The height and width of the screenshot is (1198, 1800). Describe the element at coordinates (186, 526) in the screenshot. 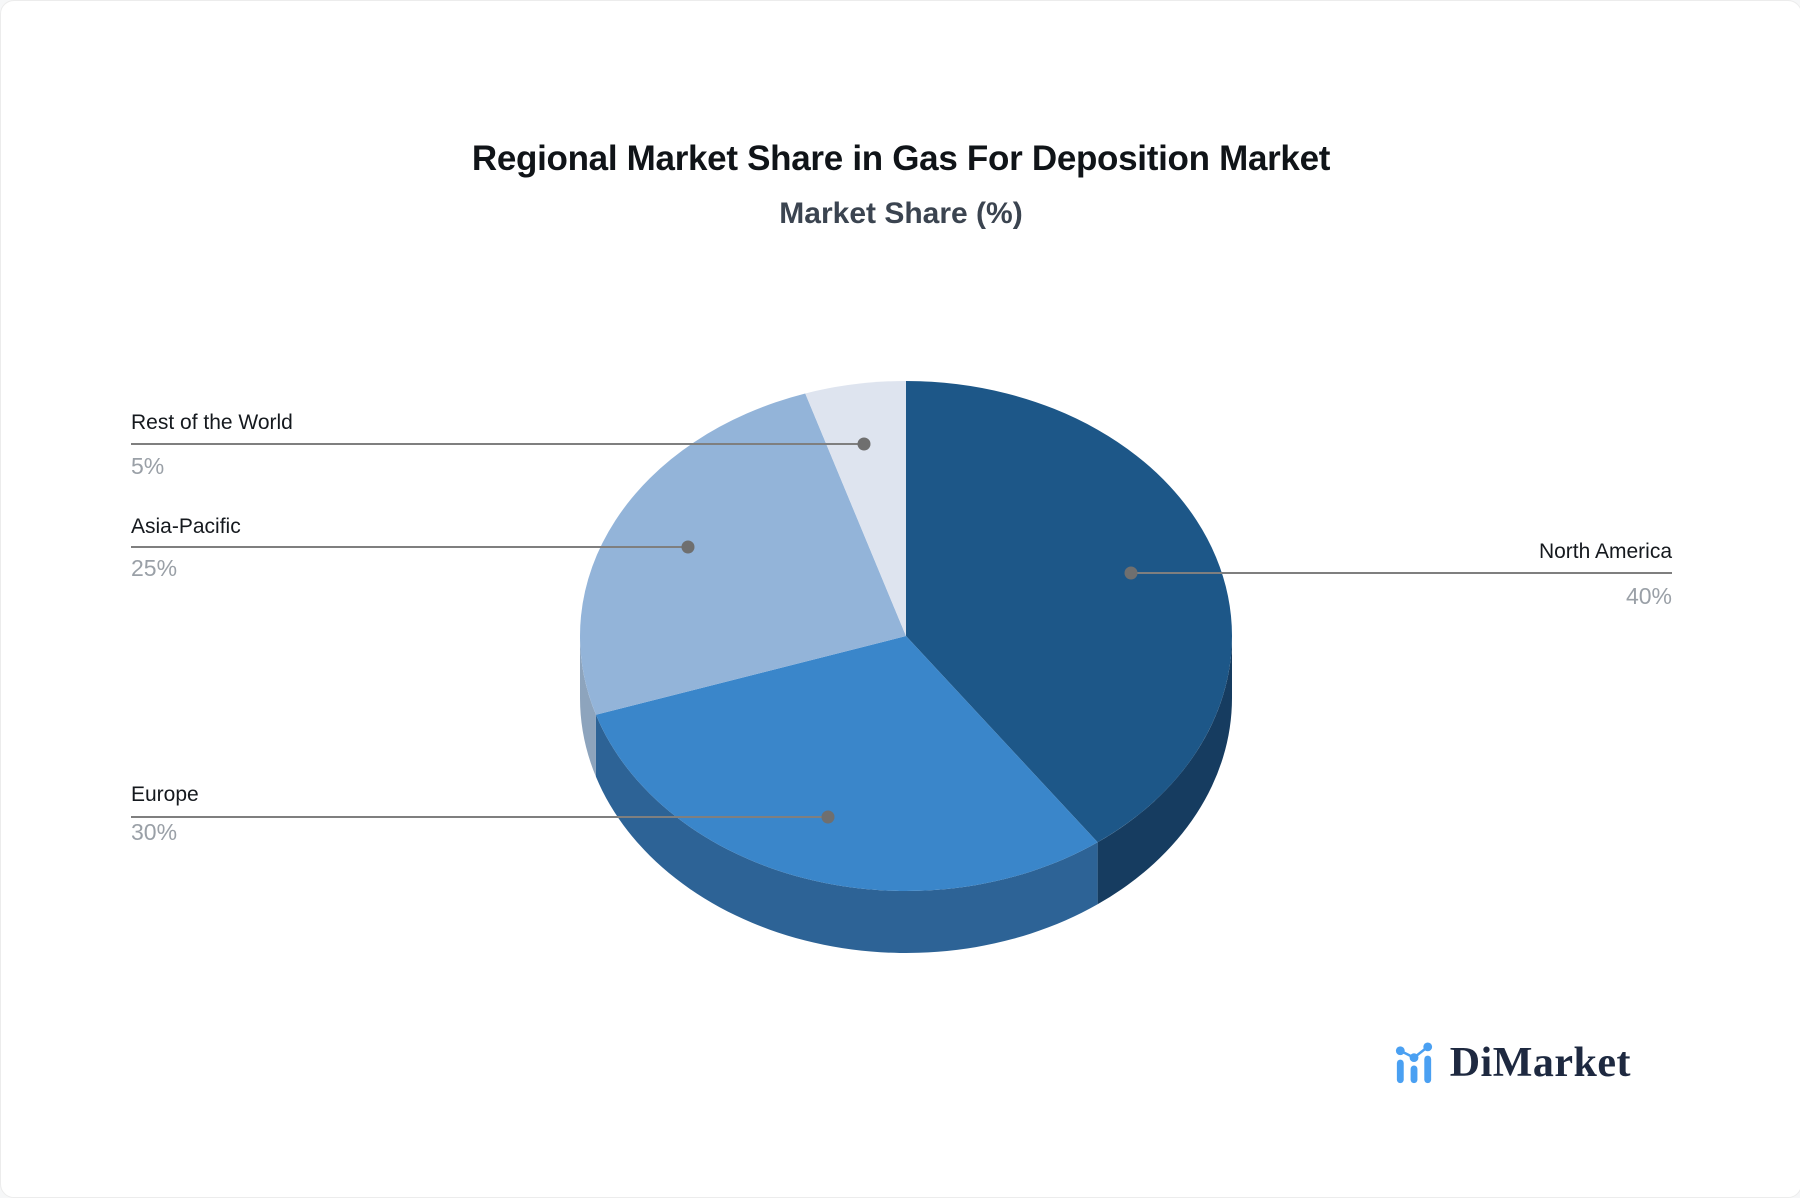

I see `callout-label-asia-pacific: Asia-Pacific` at that location.